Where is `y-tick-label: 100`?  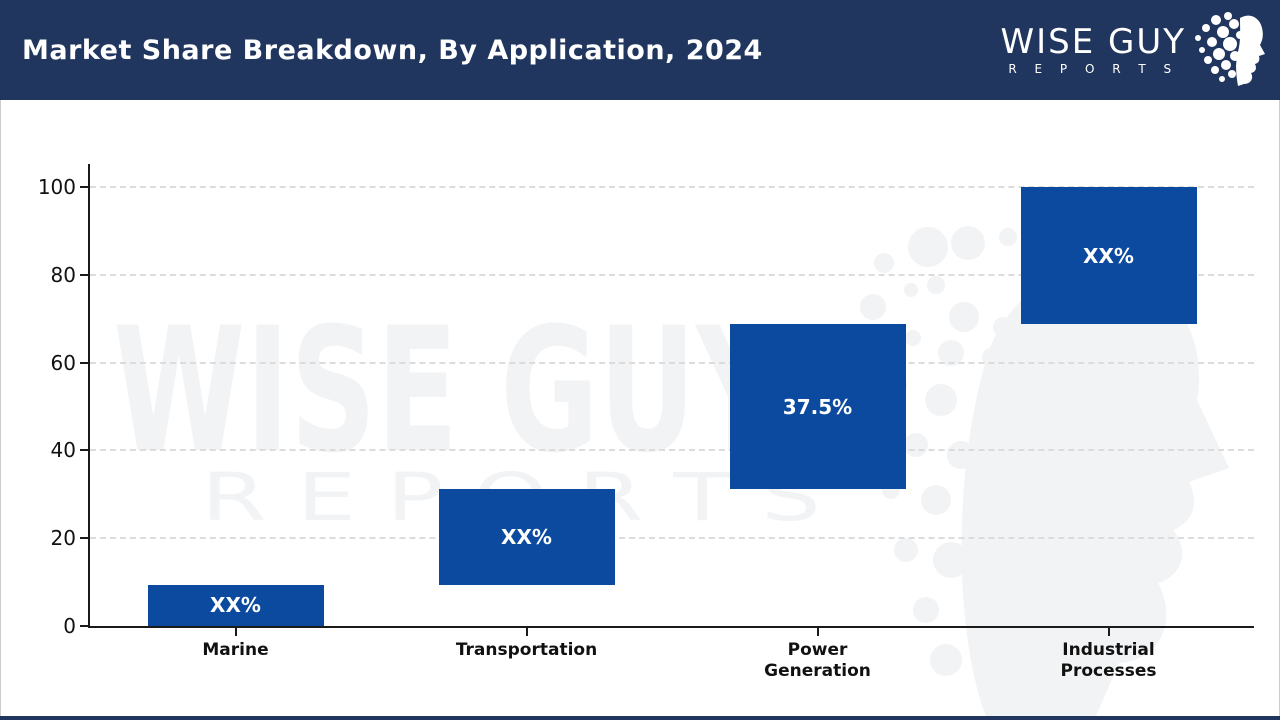 y-tick-label: 100 is located at coordinates (56, 187).